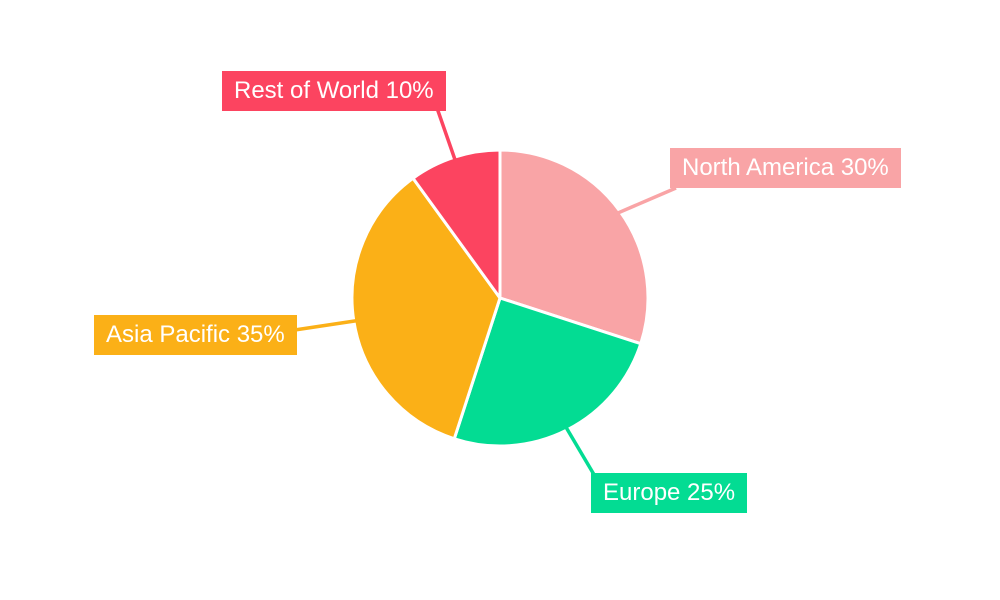 The width and height of the screenshot is (1000, 600). I want to click on data-label-europe: Europe 25%, so click(669, 493).